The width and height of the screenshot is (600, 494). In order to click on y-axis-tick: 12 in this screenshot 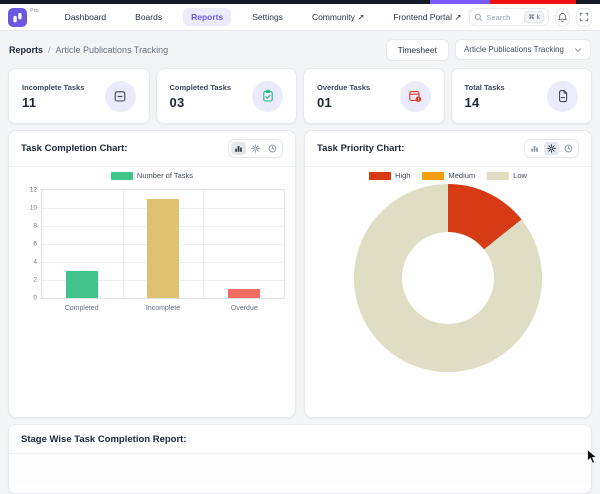, I will do `click(33, 190)`.